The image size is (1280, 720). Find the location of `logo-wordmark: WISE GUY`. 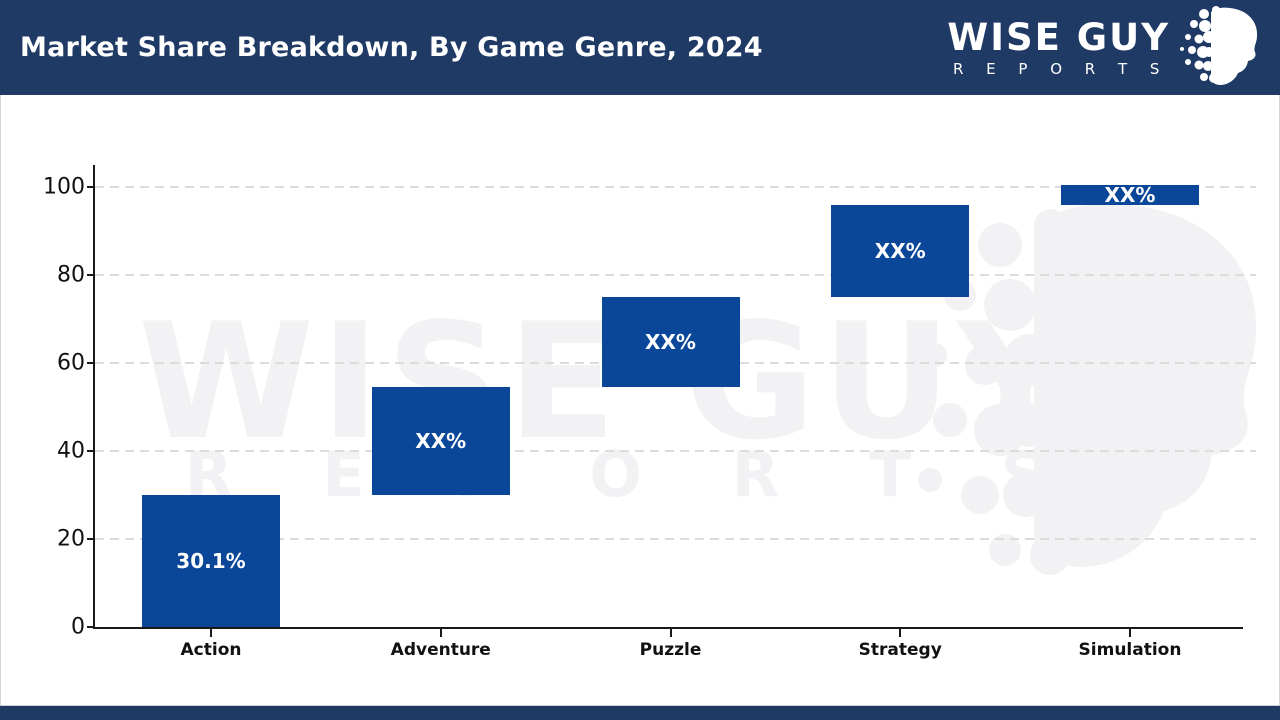

logo-wordmark: WISE GUY is located at coordinates (1058, 37).